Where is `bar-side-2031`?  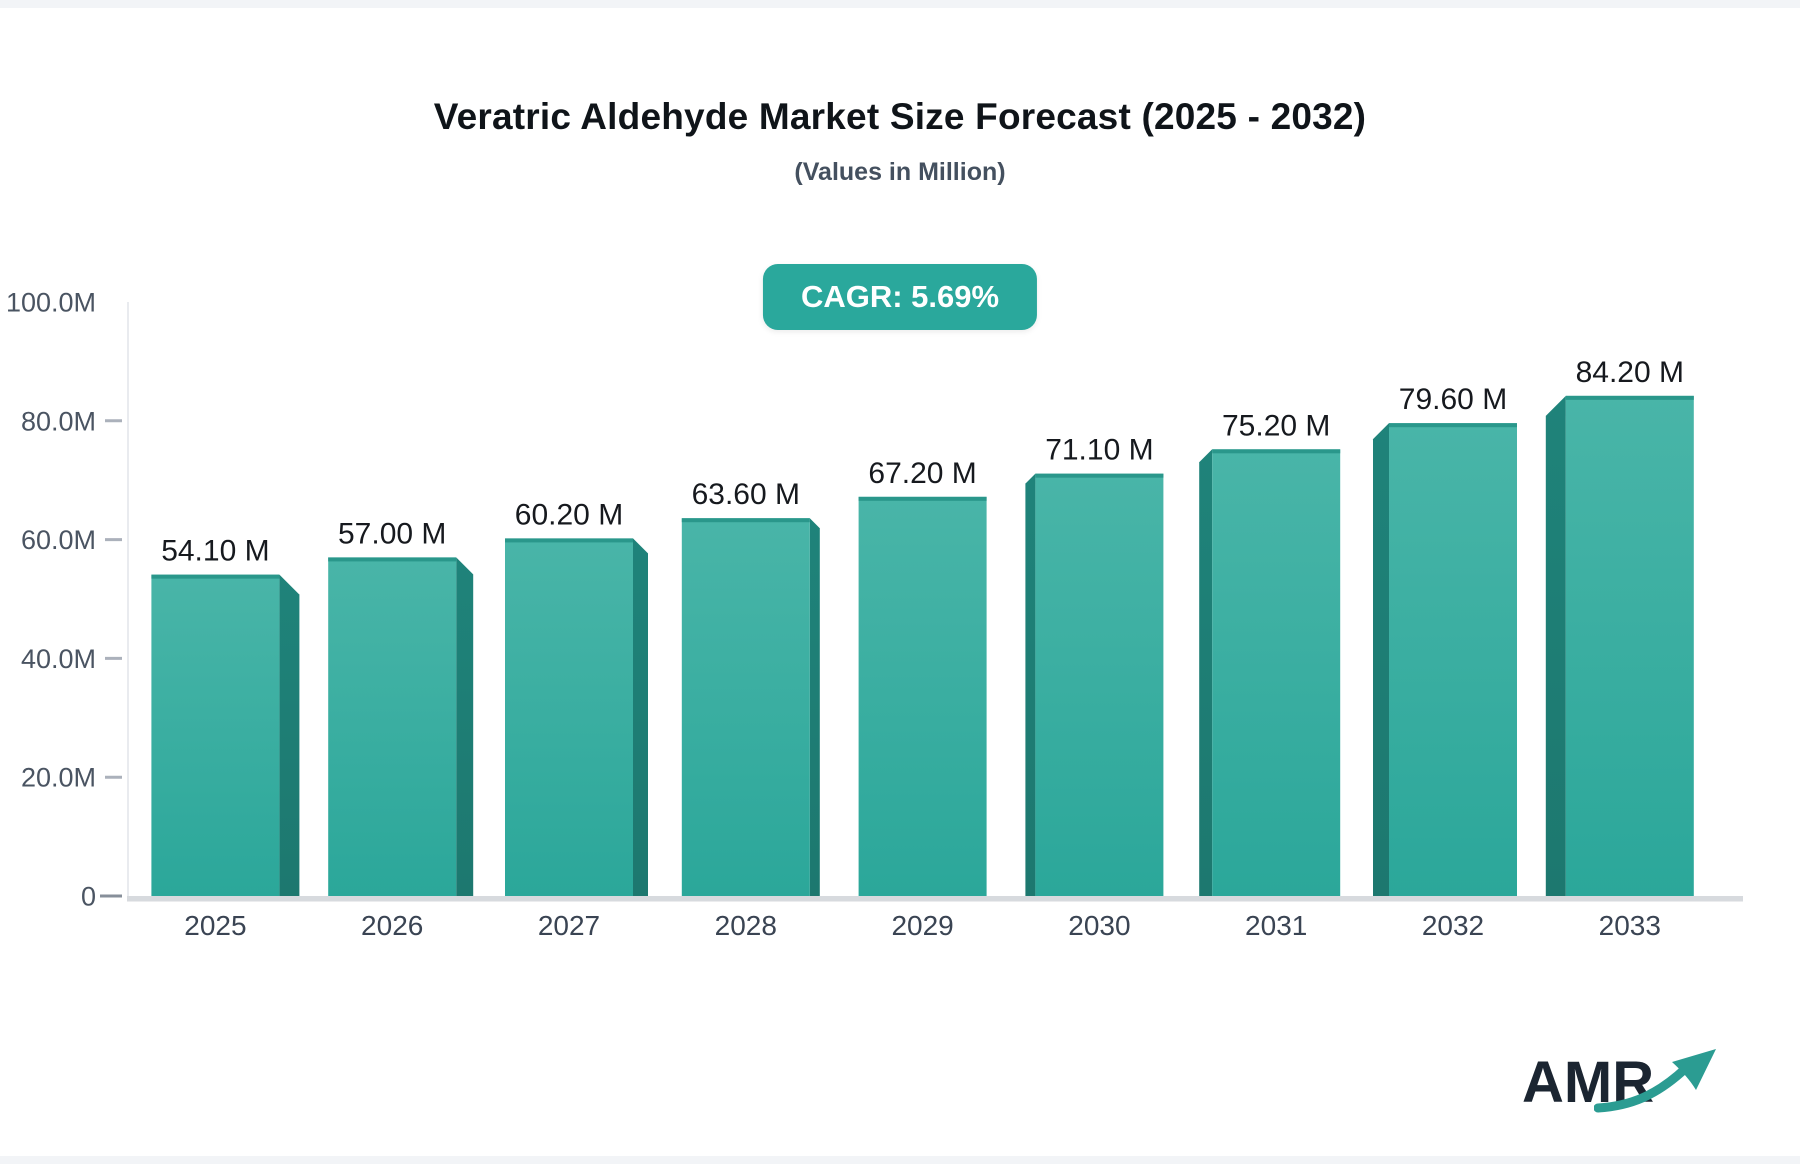 bar-side-2031 is located at coordinates (1206, 672).